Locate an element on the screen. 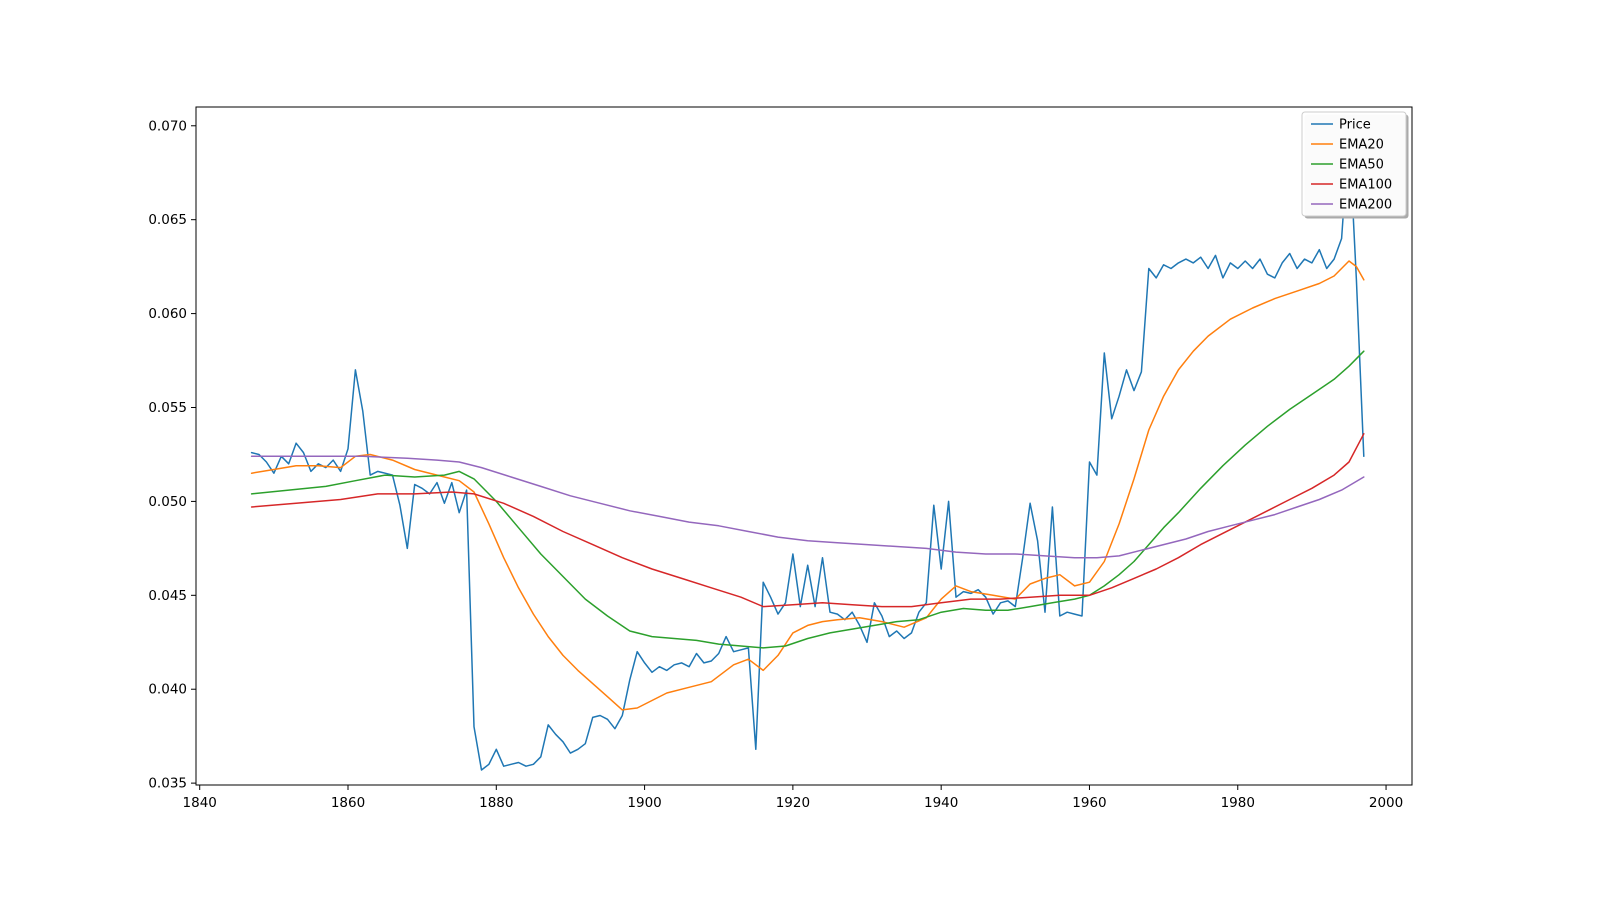  y-tick-label: 0.050 is located at coordinates (167, 502).